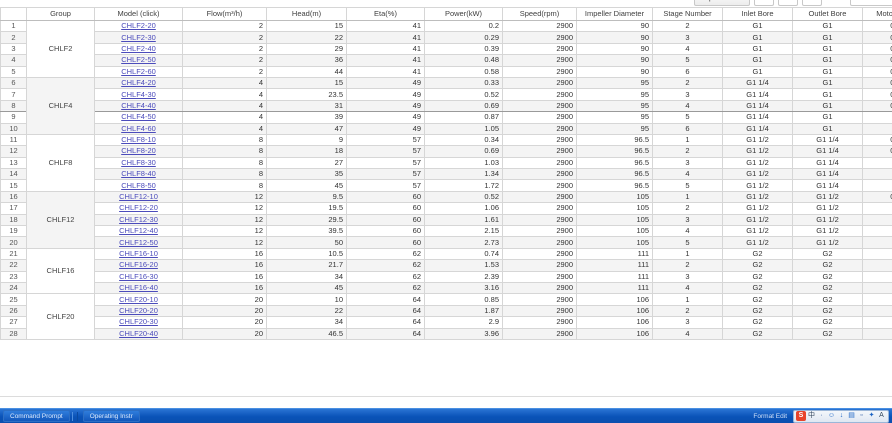  I want to click on rows-per-page-input: 10, so click(871, 3).